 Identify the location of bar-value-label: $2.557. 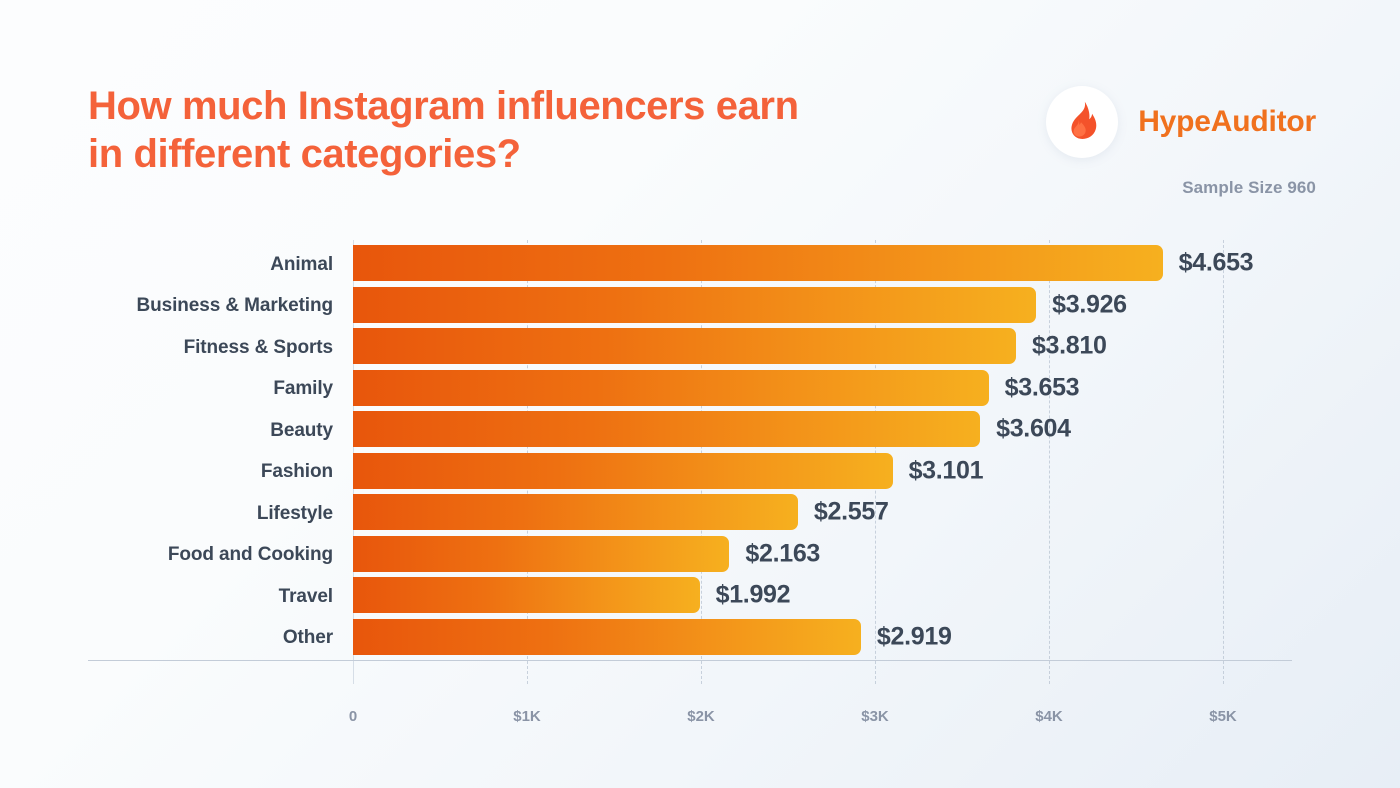
(851, 511).